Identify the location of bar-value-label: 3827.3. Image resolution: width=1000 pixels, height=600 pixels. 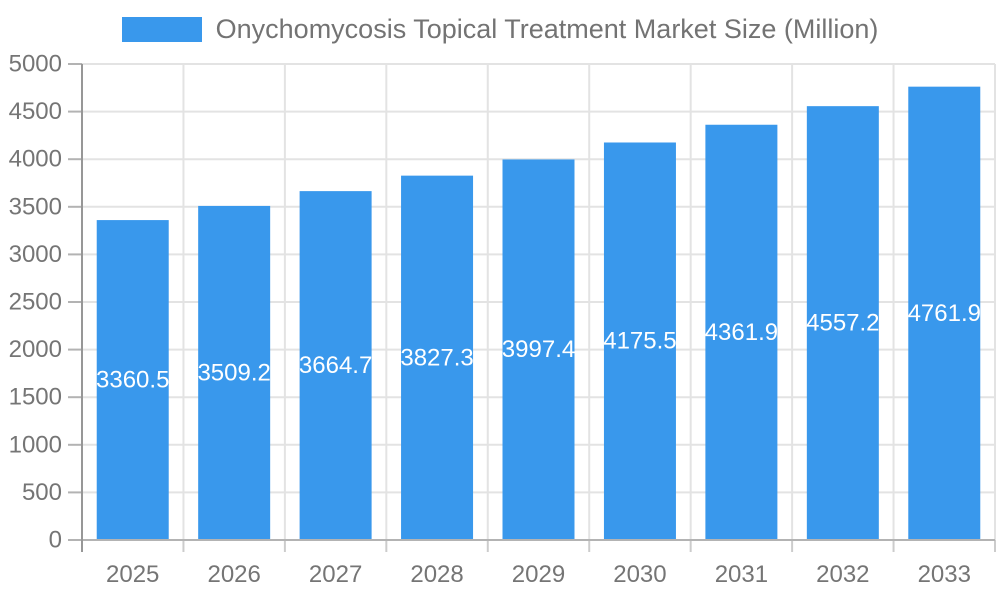
(436, 357).